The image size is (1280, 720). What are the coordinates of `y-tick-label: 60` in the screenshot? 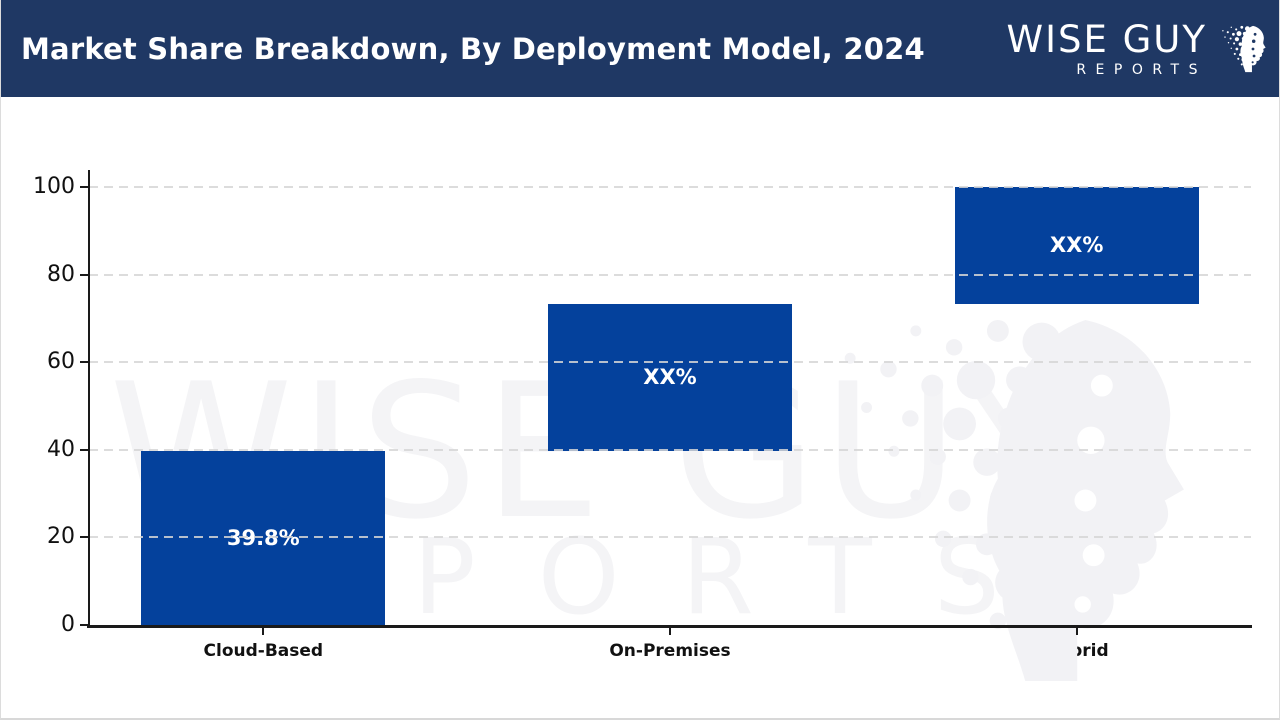 It's located at (61, 362).